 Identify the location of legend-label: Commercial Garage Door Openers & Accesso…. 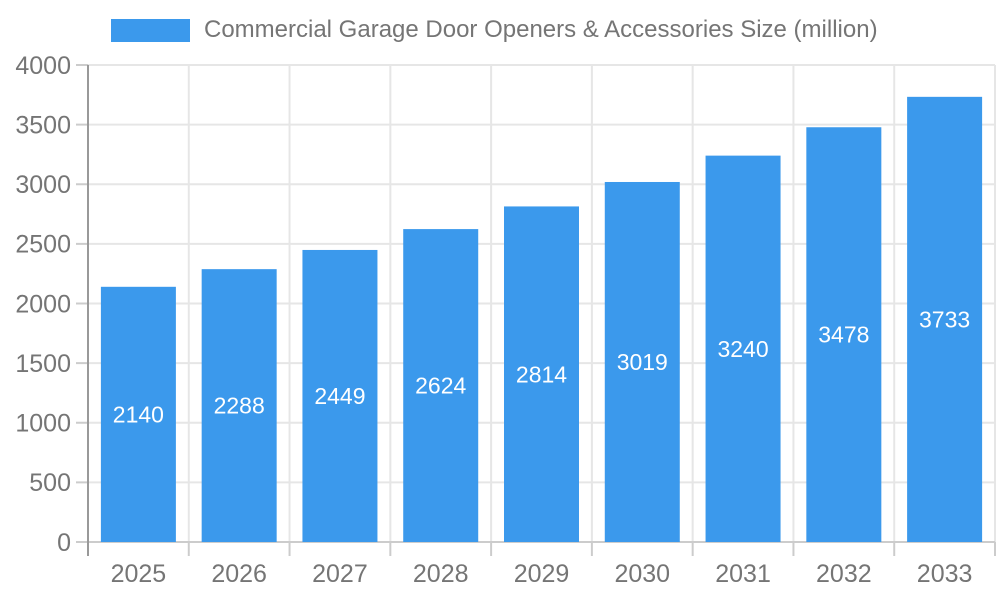
(541, 29).